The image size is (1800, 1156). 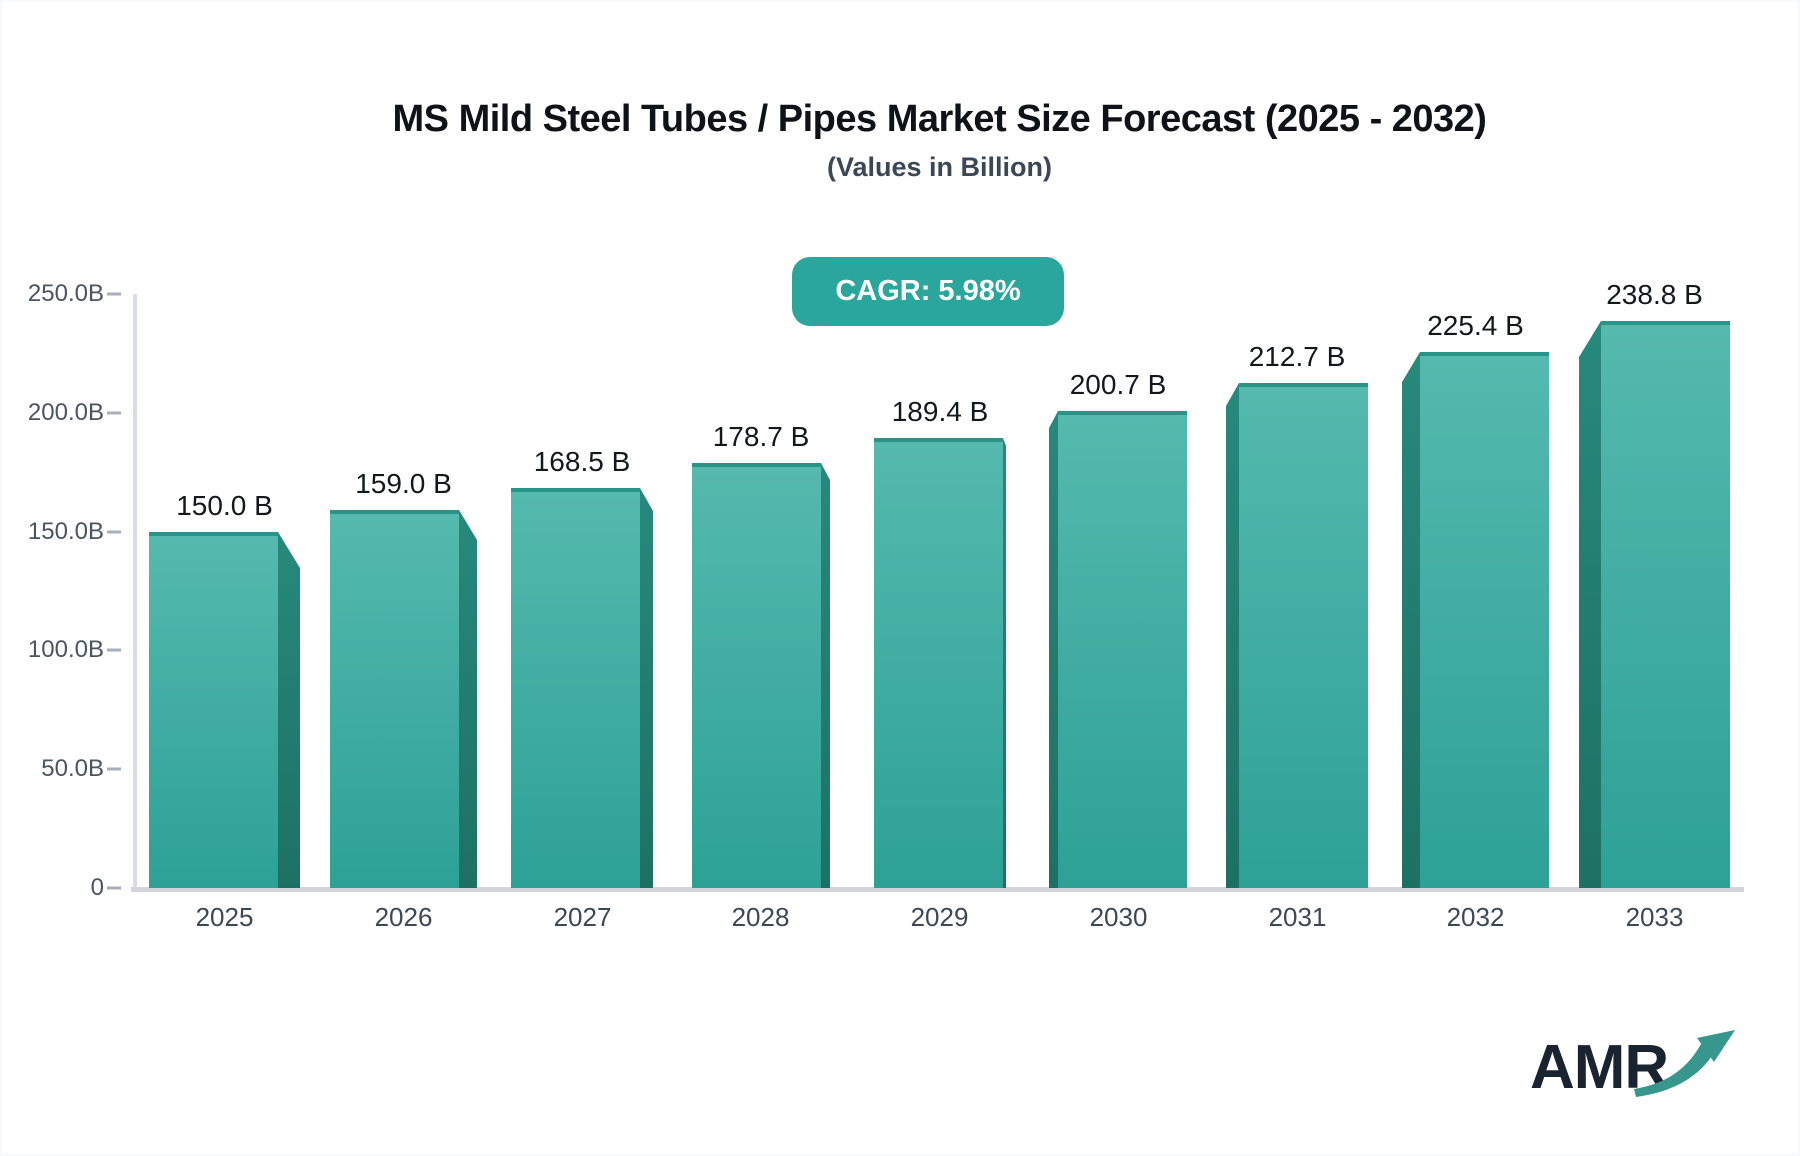 I want to click on bar-value-label: 150.0 B, so click(x=224, y=505).